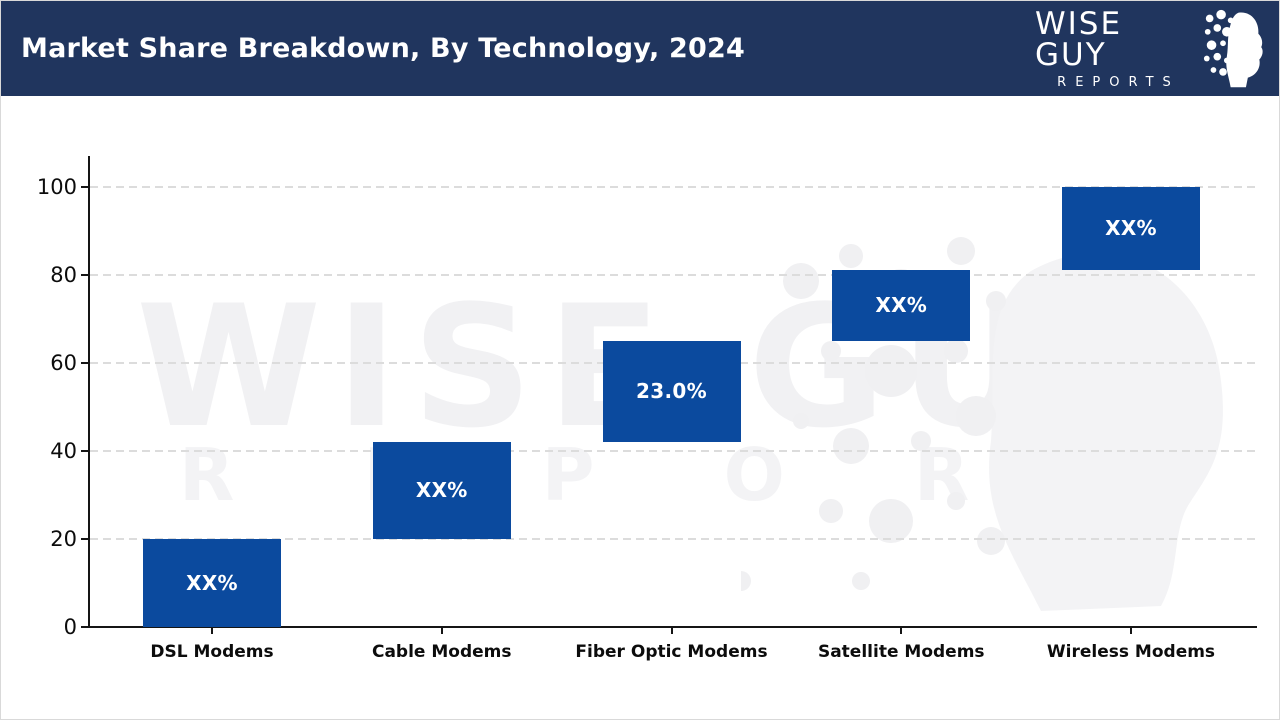 The height and width of the screenshot is (720, 1280). Describe the element at coordinates (63, 362) in the screenshot. I see `y-tick-label-60: 60` at that location.